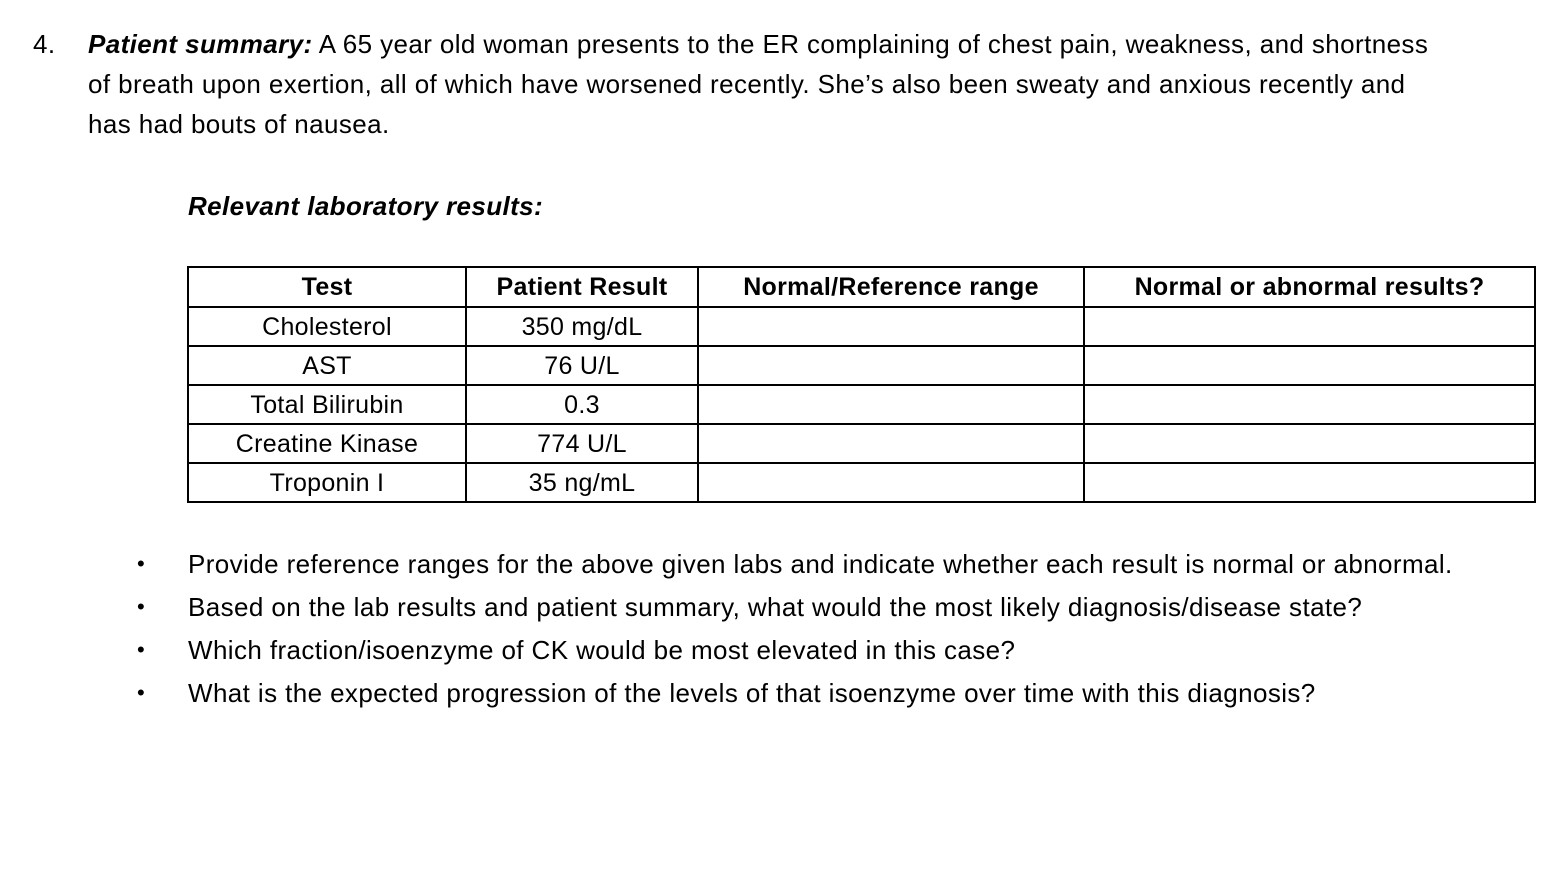 This screenshot has height=894, width=1545. Describe the element at coordinates (200, 44) in the screenshot. I see `patient-summary-label: Patient summary:` at that location.